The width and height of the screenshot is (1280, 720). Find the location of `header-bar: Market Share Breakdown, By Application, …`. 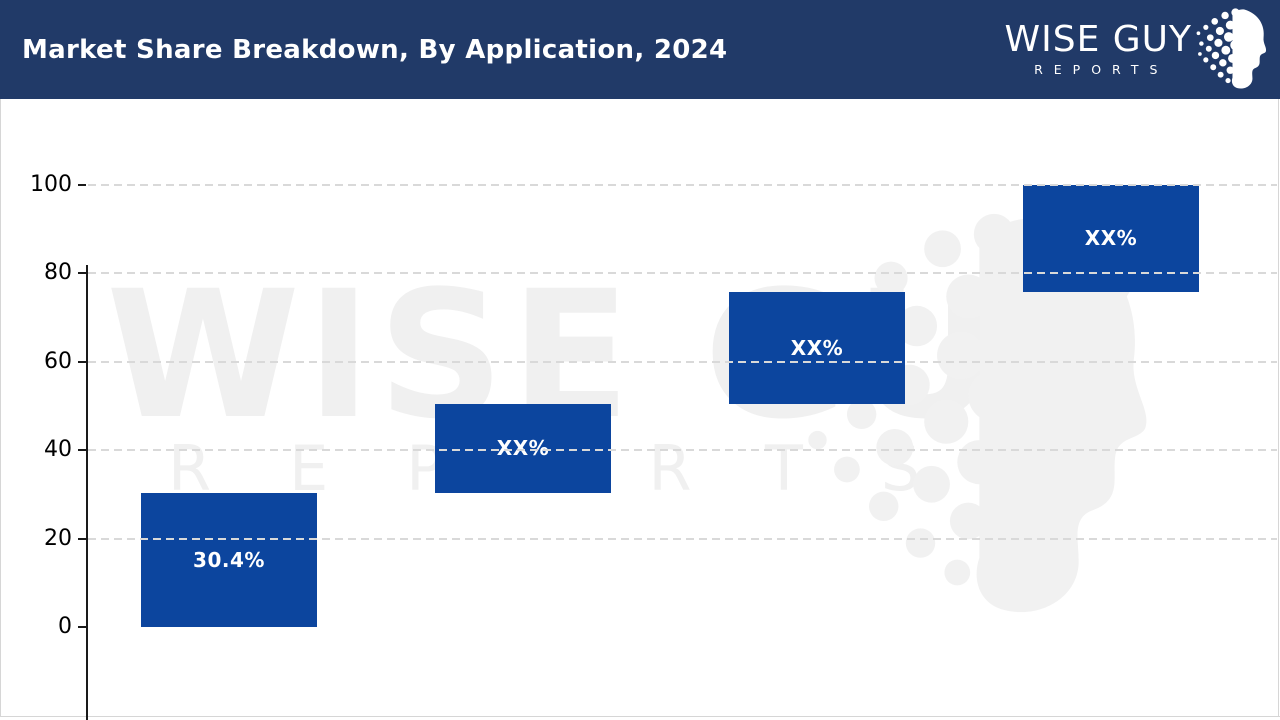

header-bar: Market Share Breakdown, By Application, … is located at coordinates (640, 49).